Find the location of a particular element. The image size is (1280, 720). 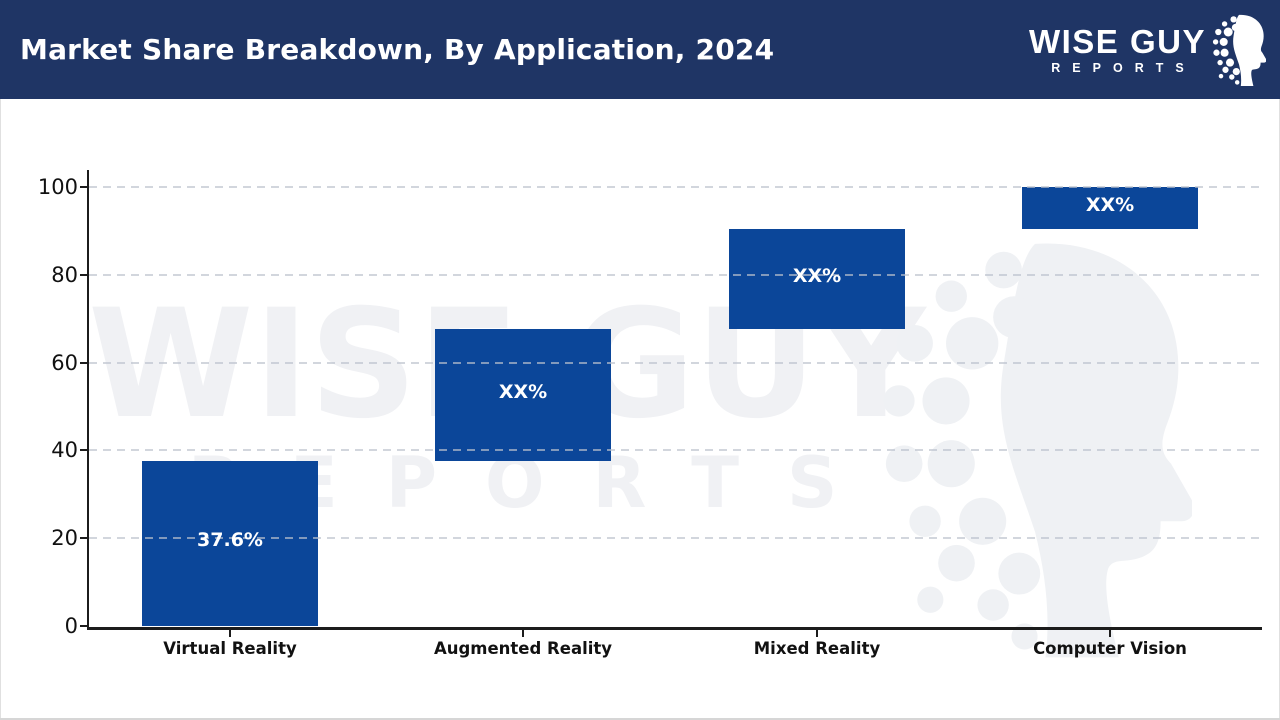

y-tick-label: 100 is located at coordinates (57, 187).